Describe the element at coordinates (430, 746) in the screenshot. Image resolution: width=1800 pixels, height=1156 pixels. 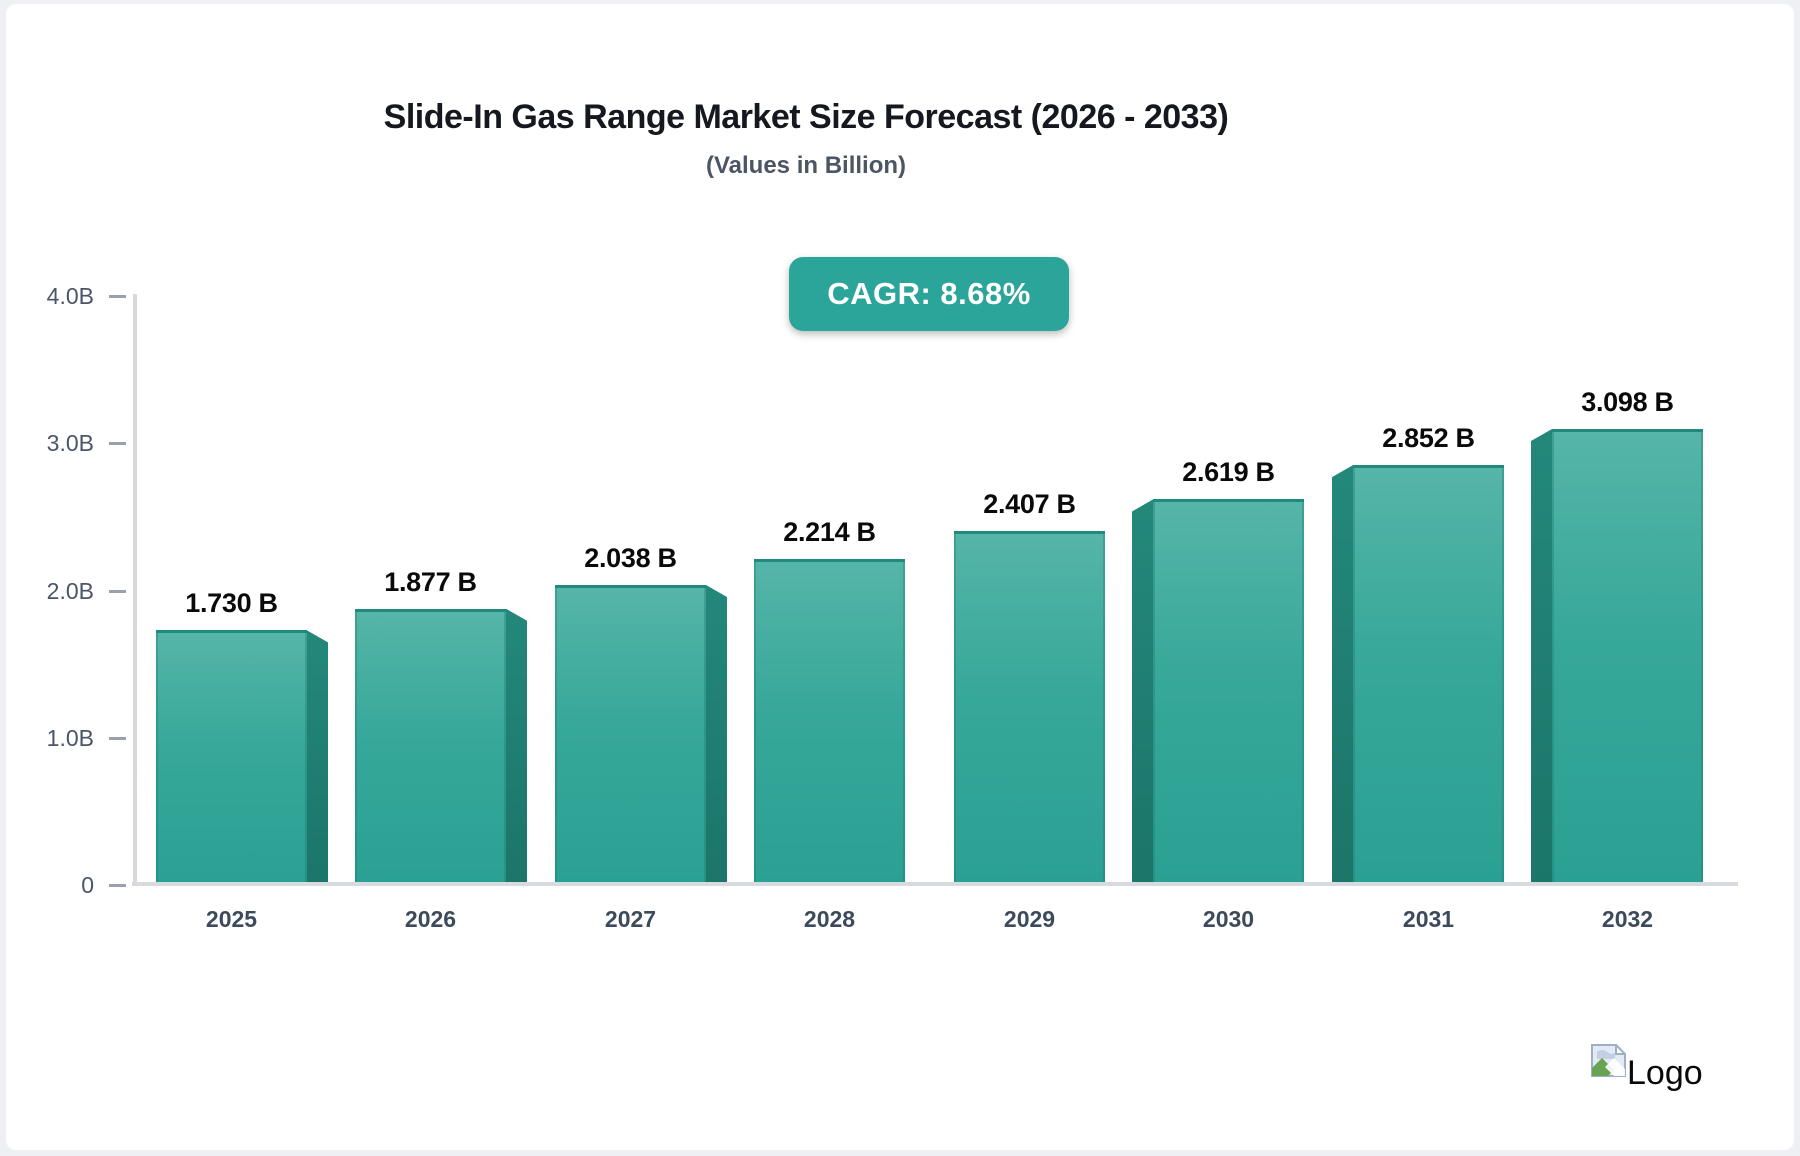
I see `bar-2026` at that location.